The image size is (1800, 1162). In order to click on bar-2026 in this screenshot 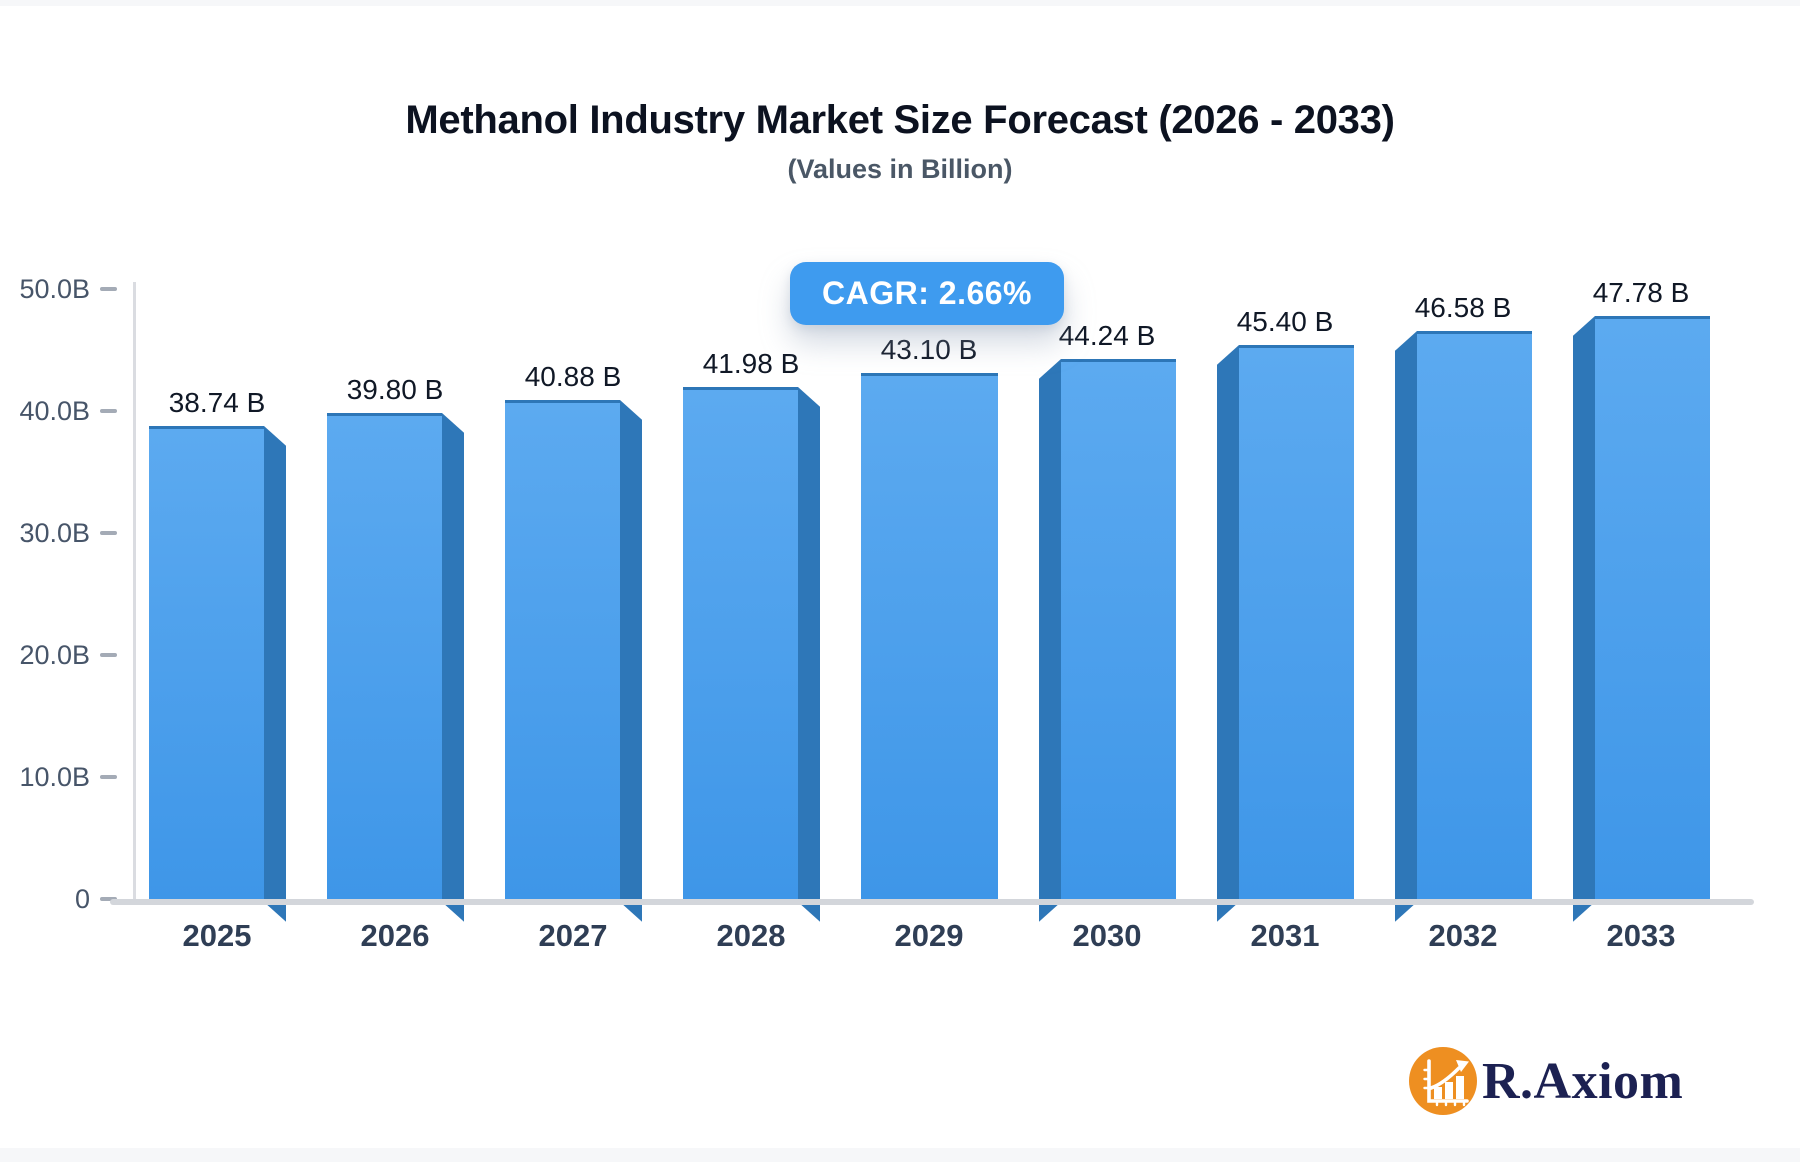, I will do `click(384, 657)`.